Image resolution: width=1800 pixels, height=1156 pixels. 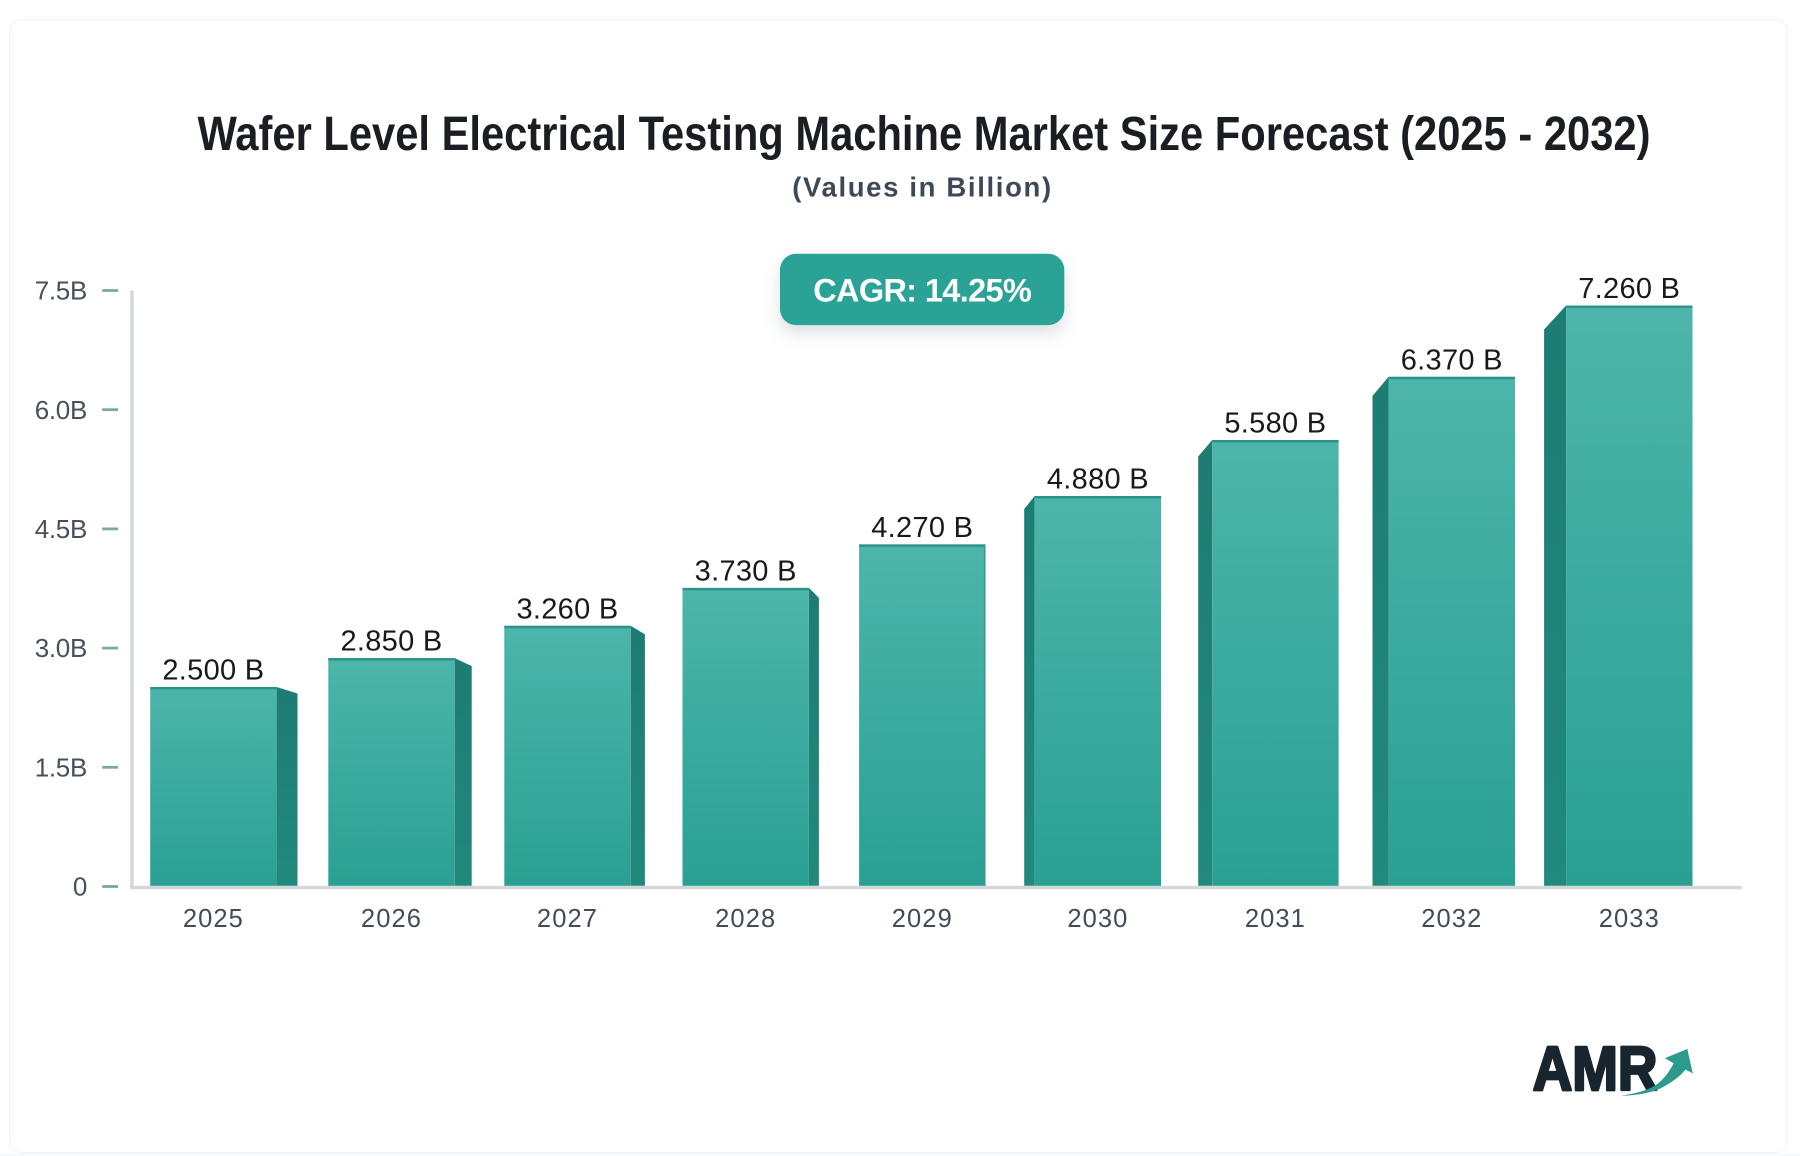 What do you see at coordinates (567, 609) in the screenshot?
I see `svg-text: 3.260 B` at bounding box center [567, 609].